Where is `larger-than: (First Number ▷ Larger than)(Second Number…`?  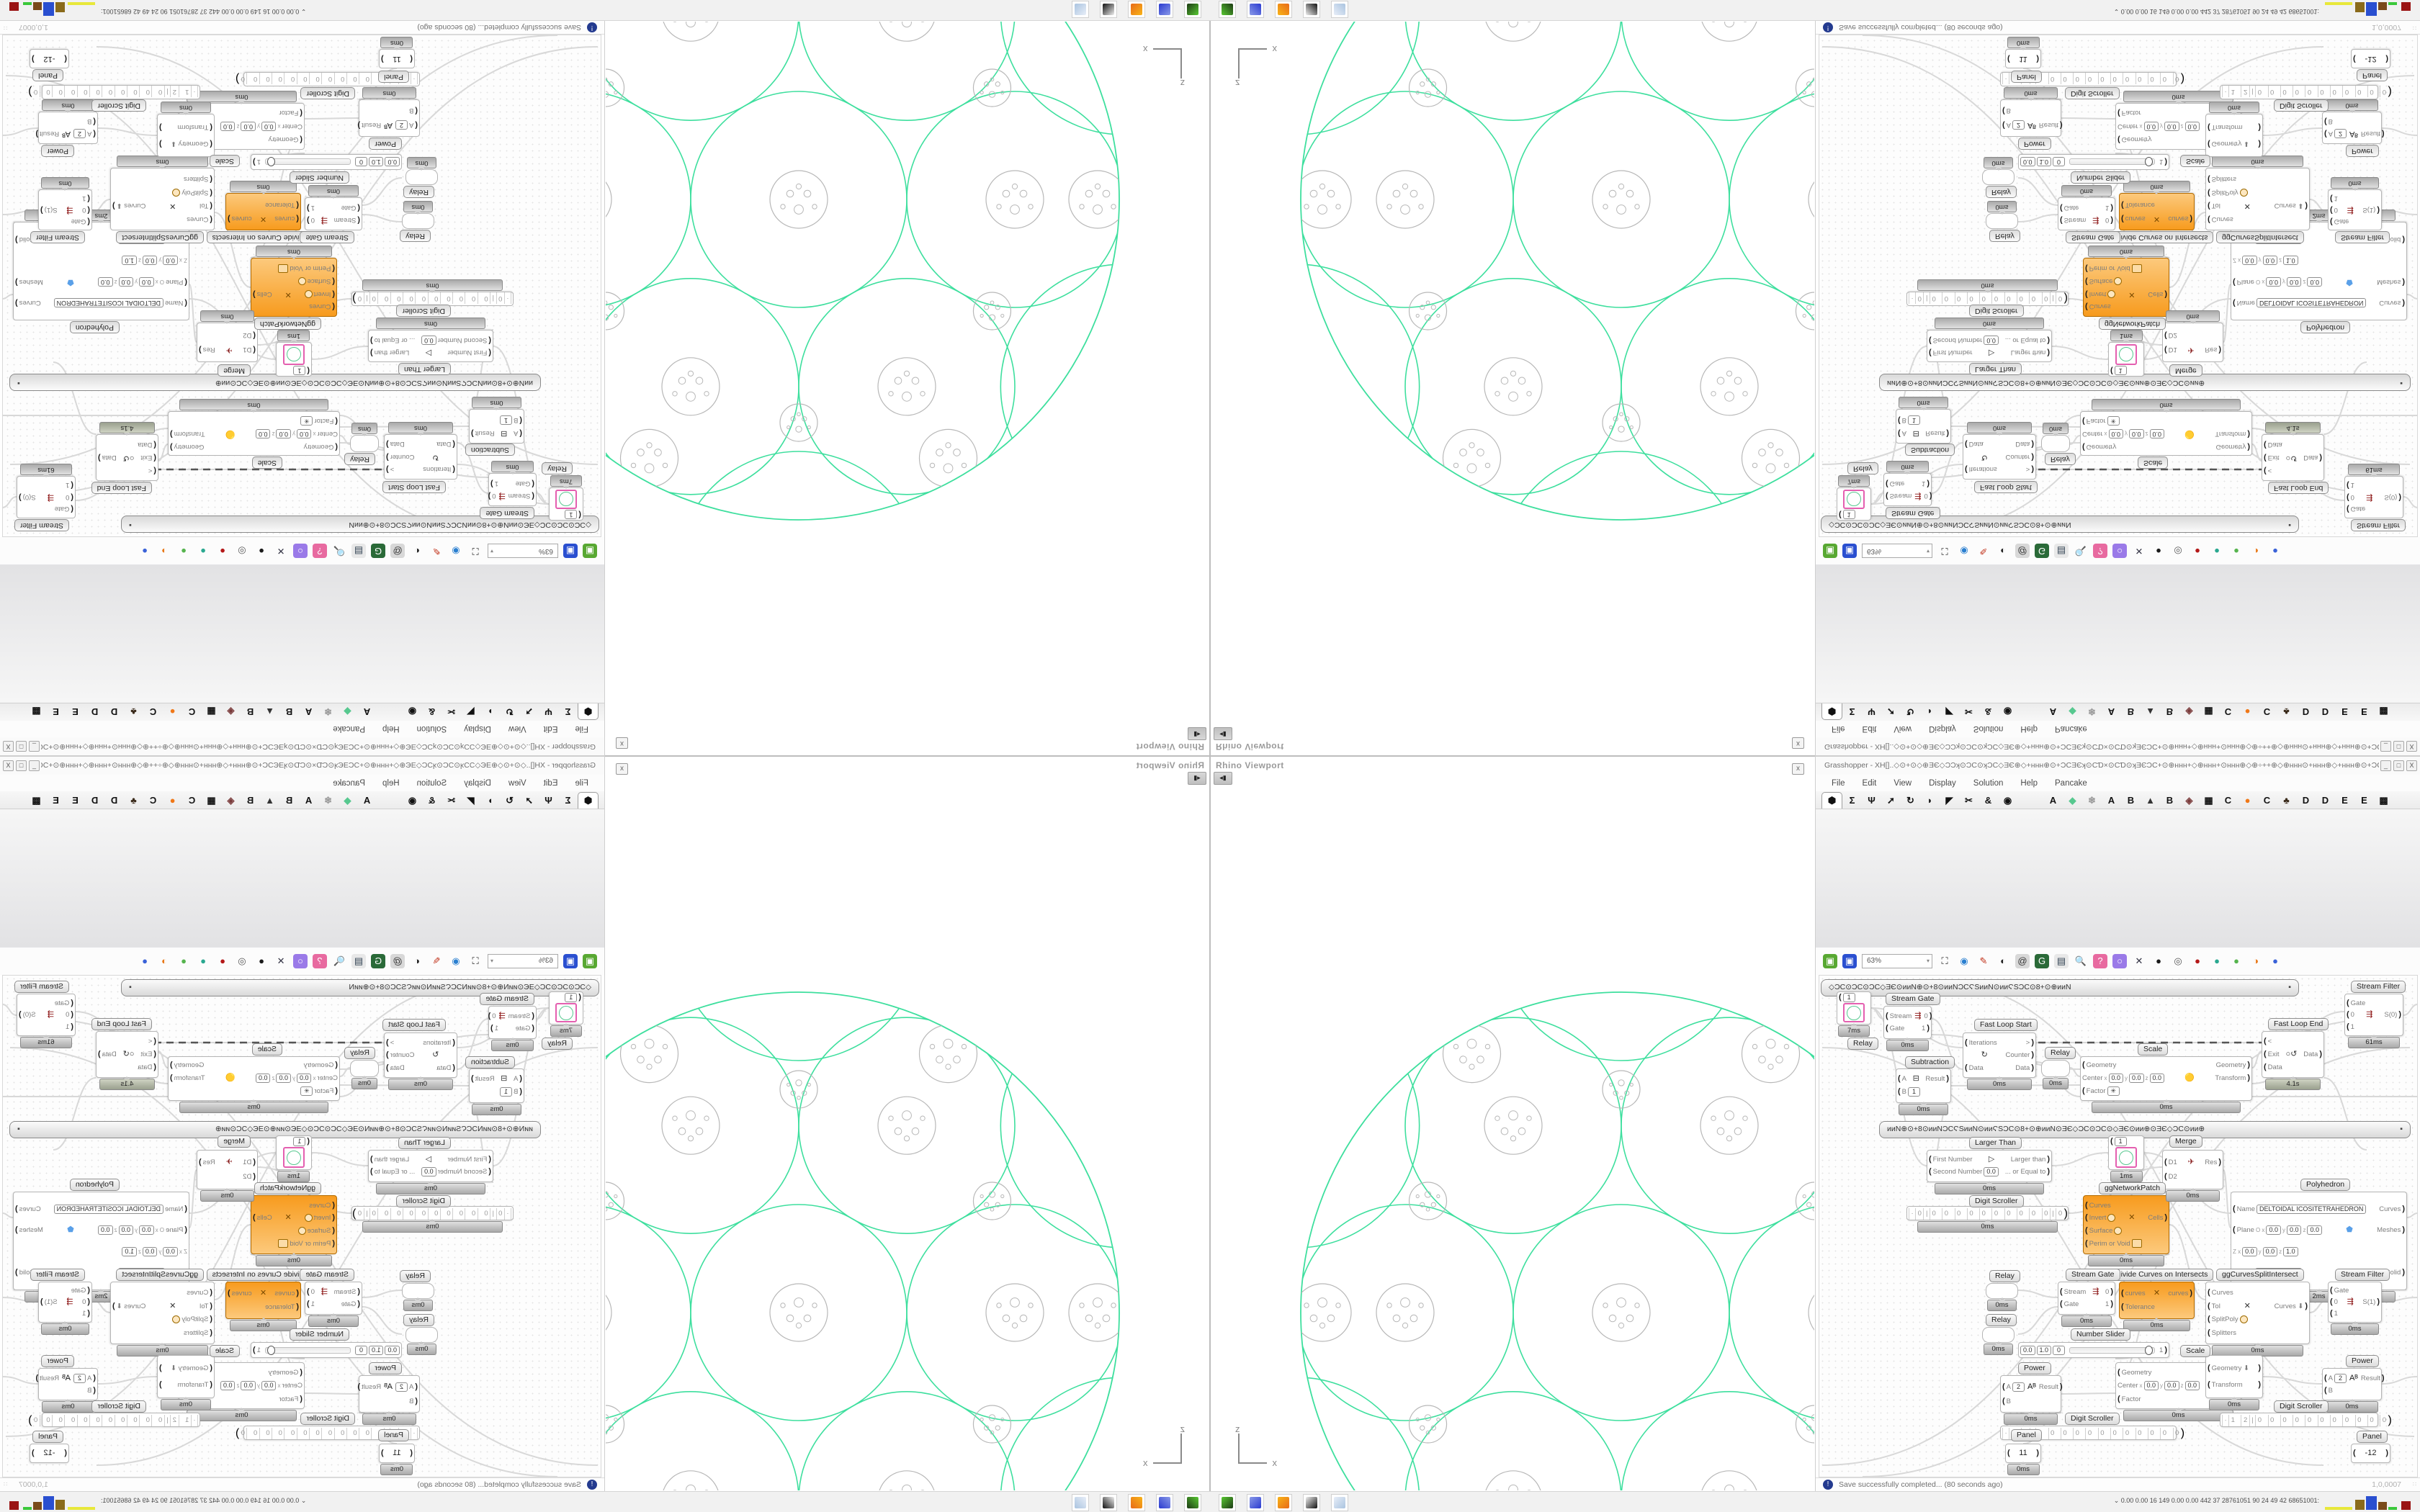 larger-than: (First Number ▷ Larger than)(Second Number… is located at coordinates (1989, 340).